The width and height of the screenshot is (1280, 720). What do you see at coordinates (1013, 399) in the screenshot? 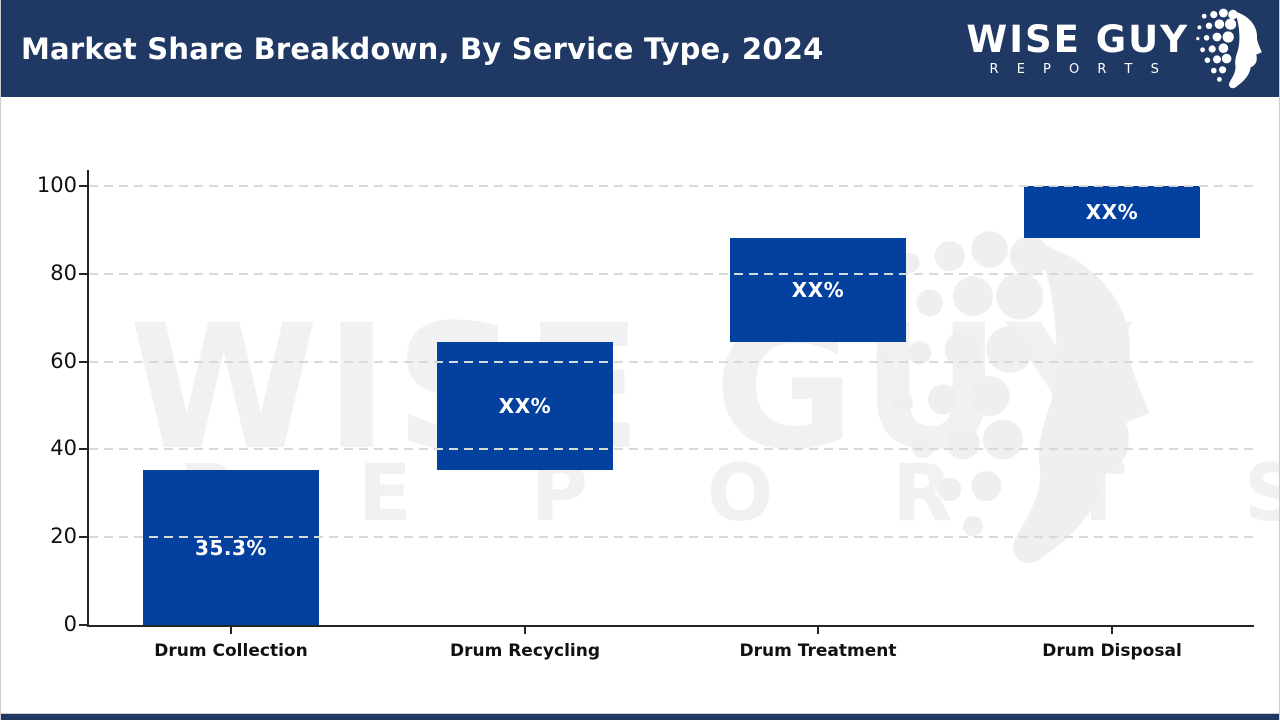
I see `watermark-head-dots-icon` at bounding box center [1013, 399].